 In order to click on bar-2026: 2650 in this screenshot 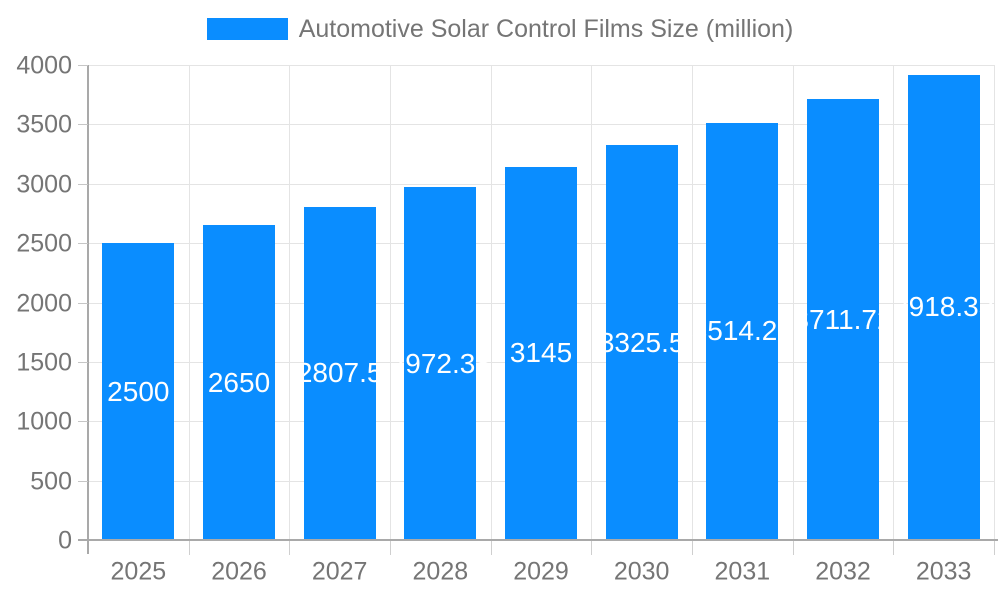, I will do `click(239, 382)`.